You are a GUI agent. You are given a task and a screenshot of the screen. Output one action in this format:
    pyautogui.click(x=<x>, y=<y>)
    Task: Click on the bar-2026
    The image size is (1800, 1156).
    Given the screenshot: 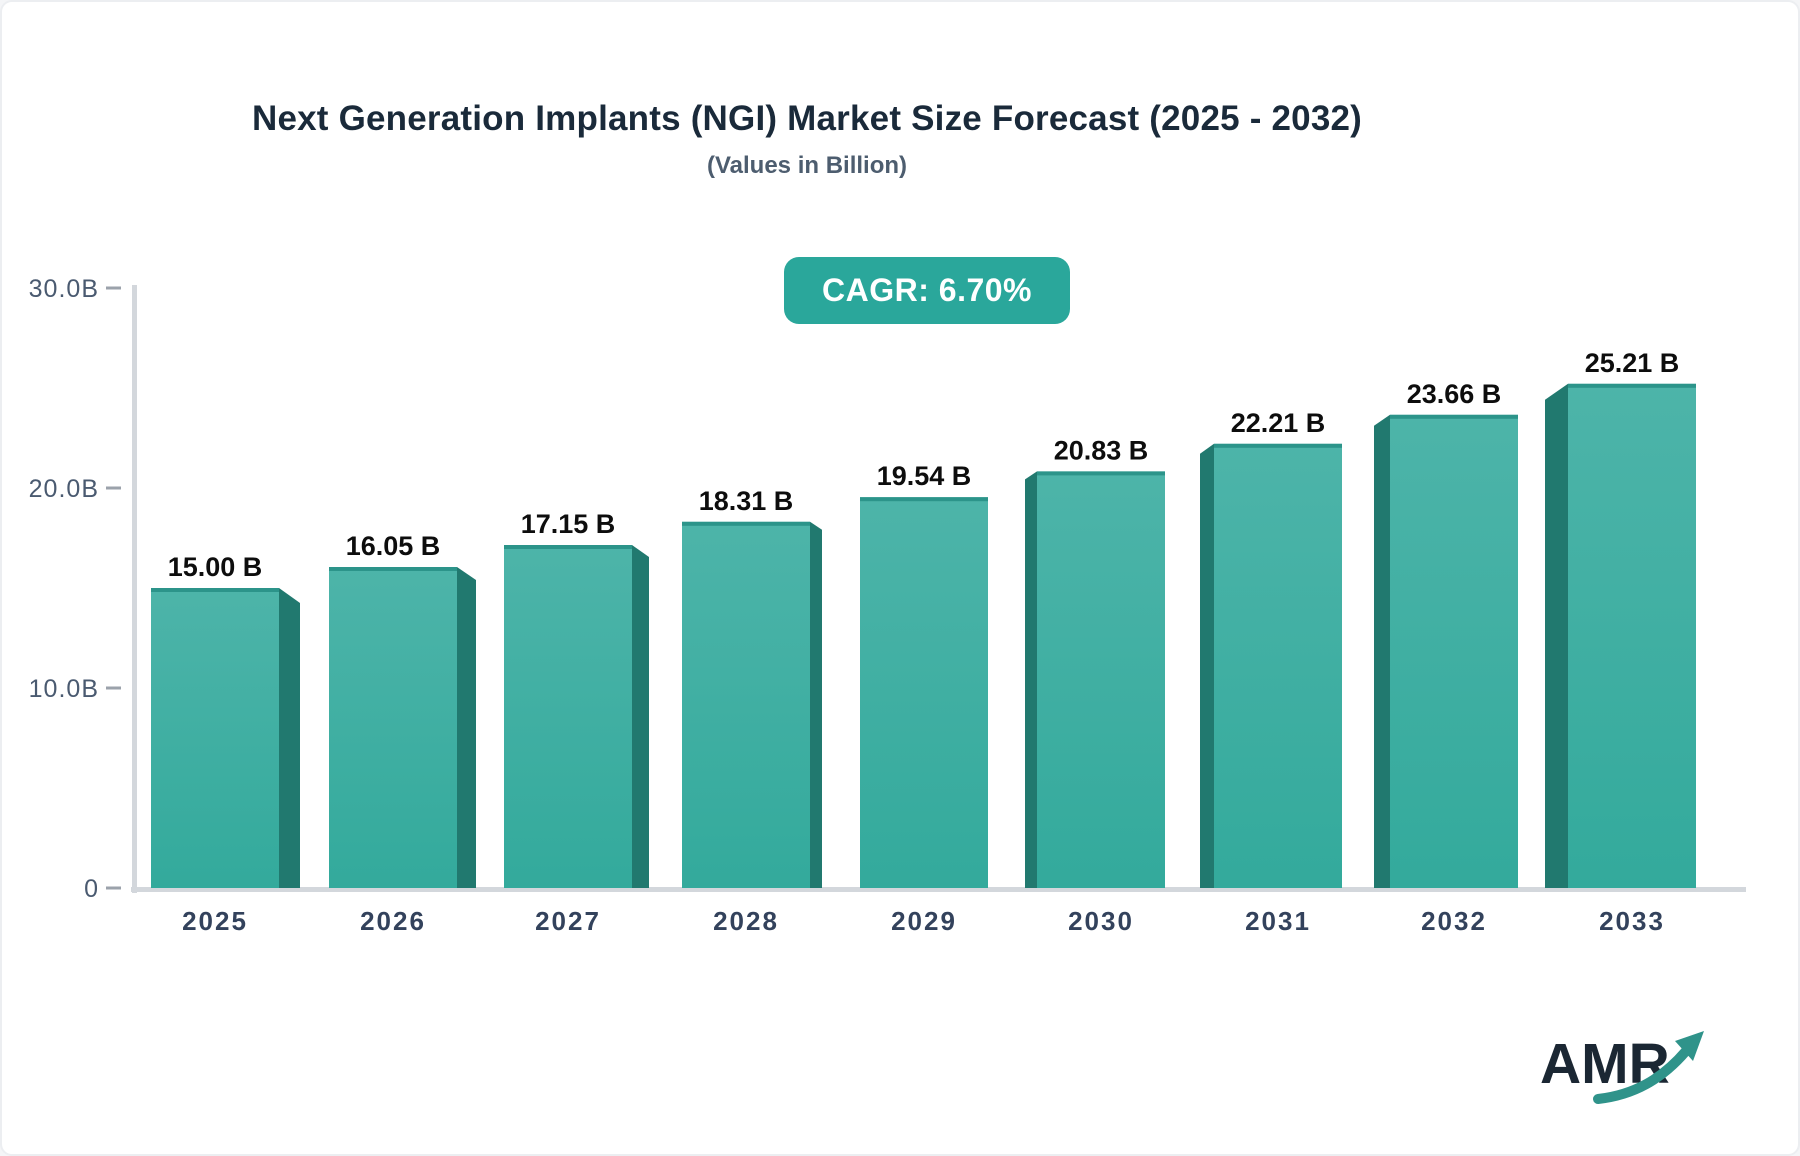 What is the action you would take?
    pyautogui.click(x=393, y=727)
    